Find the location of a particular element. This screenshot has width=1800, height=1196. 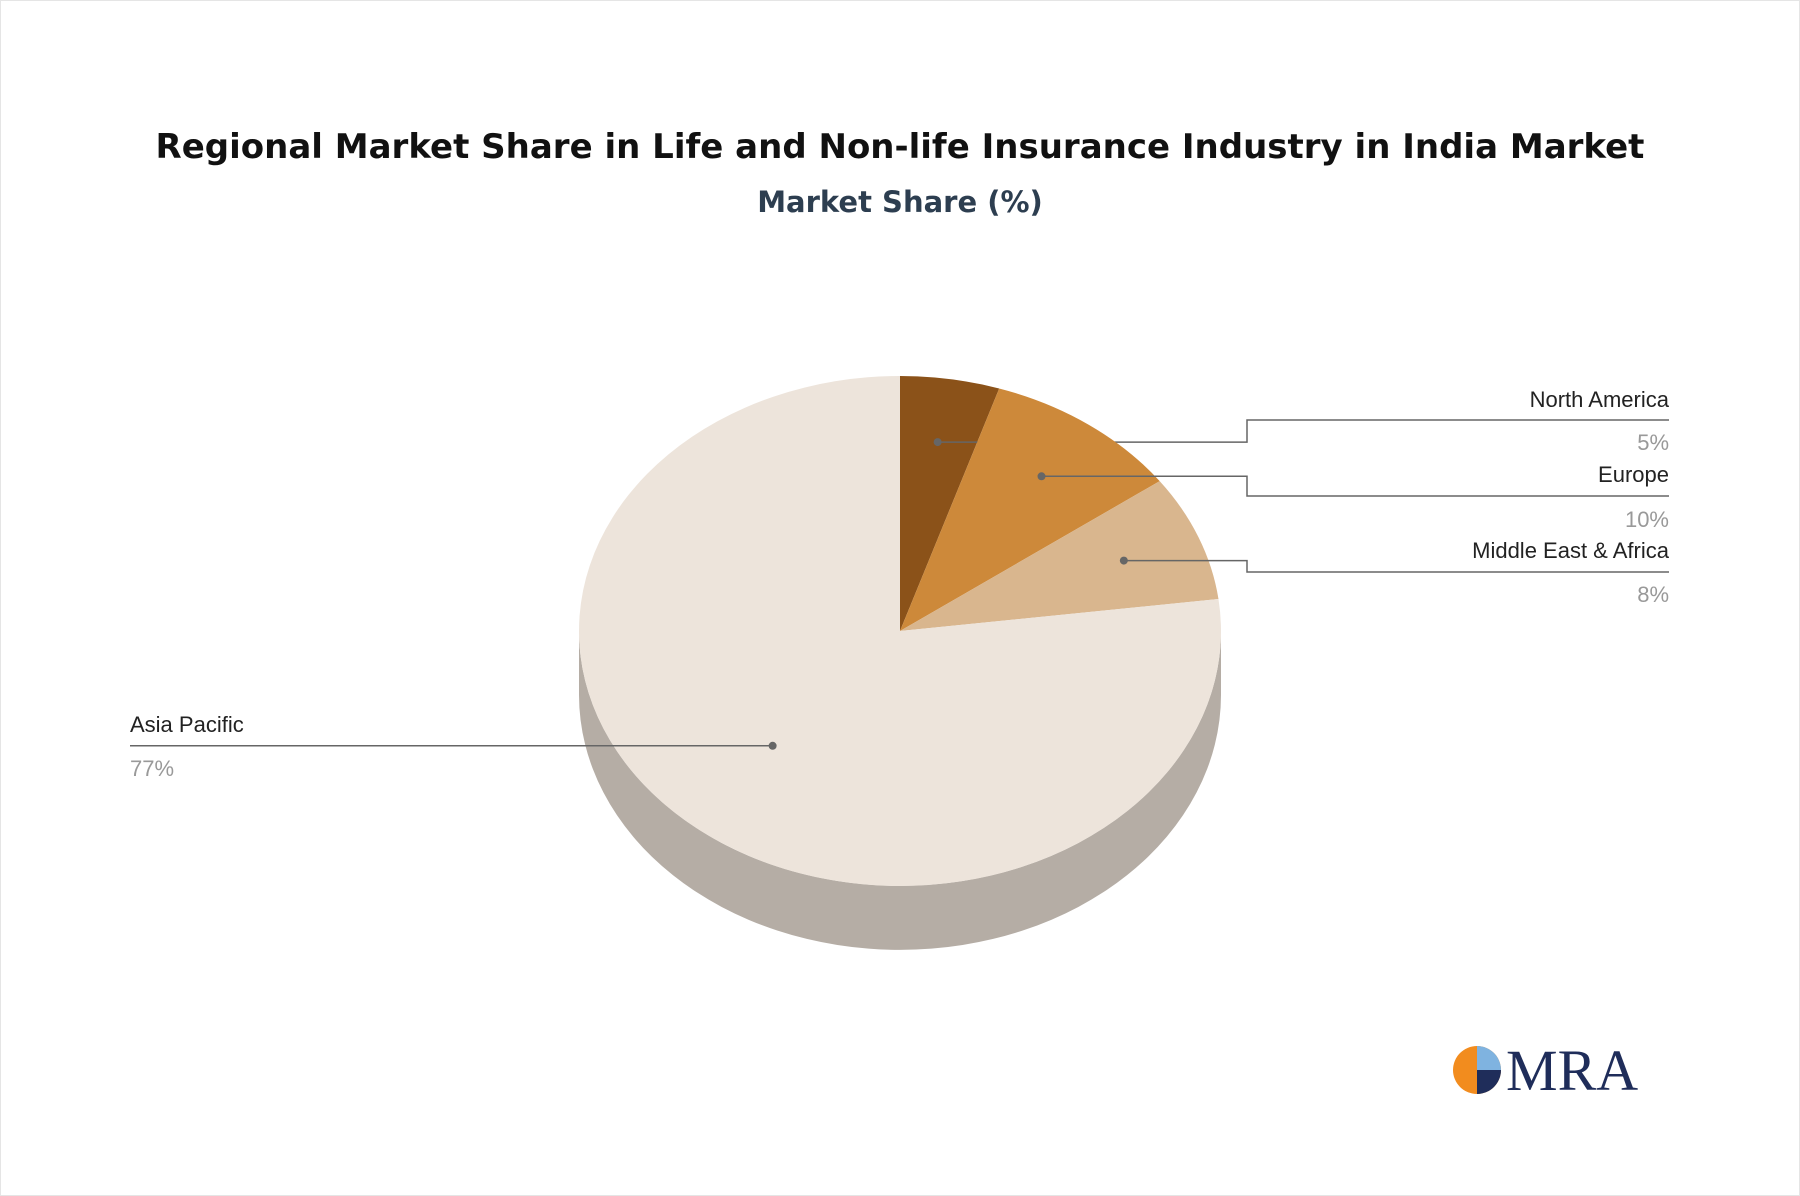

legend-label: Asia Pacific is located at coordinates (187, 724).